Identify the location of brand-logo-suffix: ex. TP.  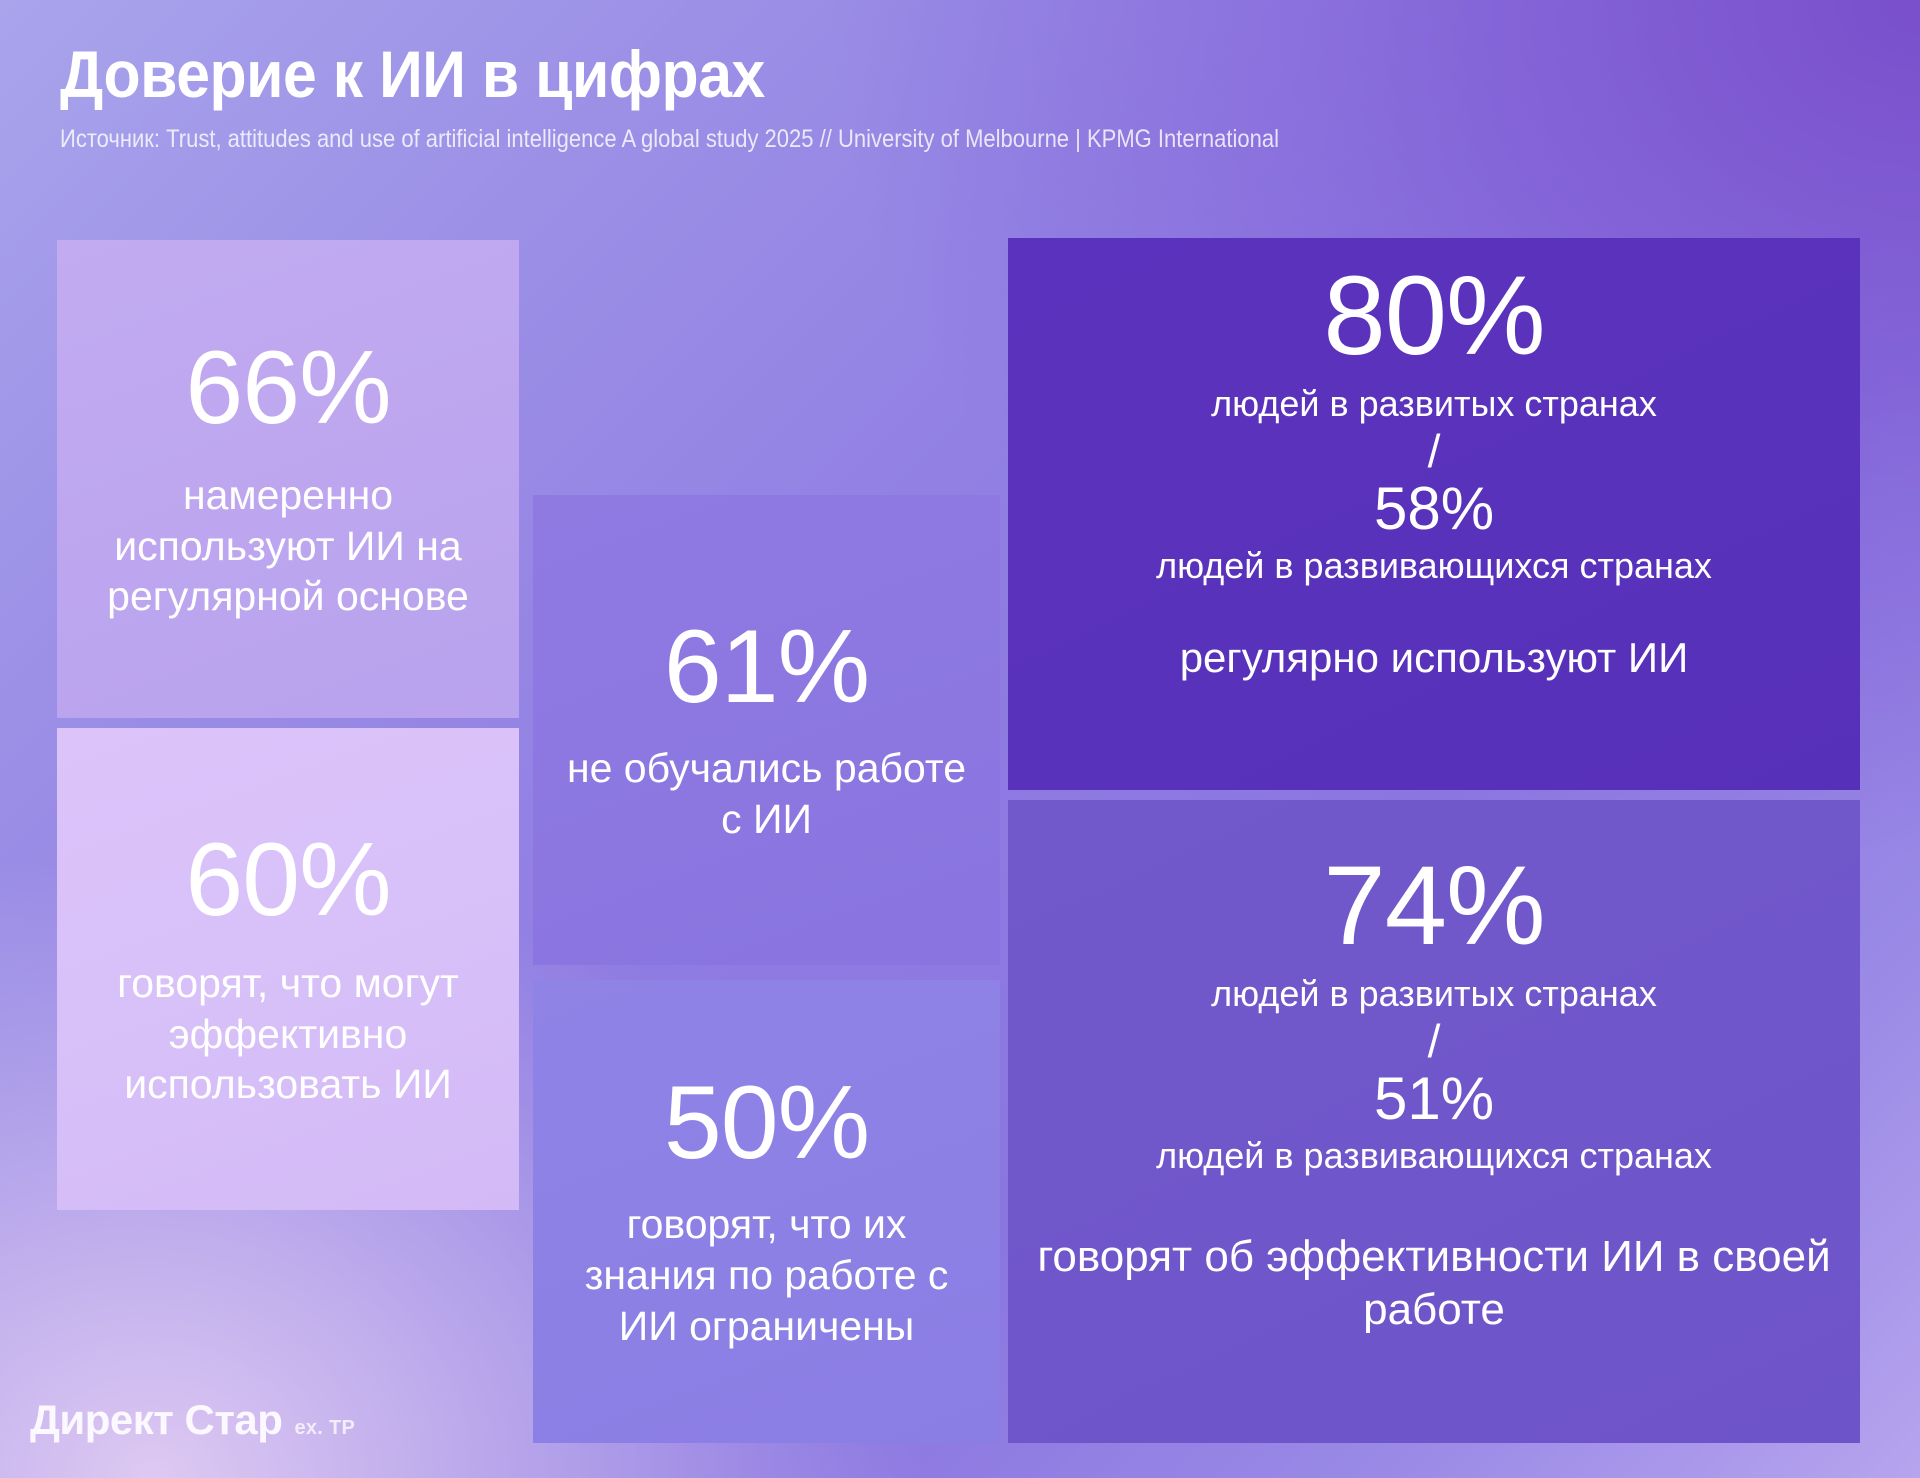
(325, 1428).